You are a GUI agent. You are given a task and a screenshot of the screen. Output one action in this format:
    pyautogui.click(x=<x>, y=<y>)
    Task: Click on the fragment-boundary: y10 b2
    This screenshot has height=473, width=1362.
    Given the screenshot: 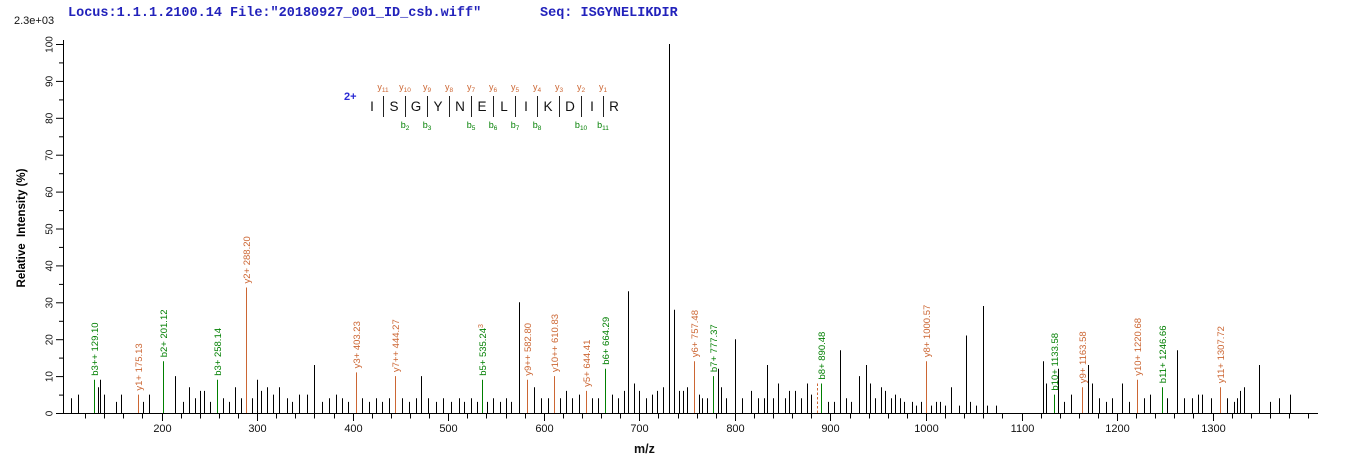 What is the action you would take?
    pyautogui.click(x=405, y=107)
    